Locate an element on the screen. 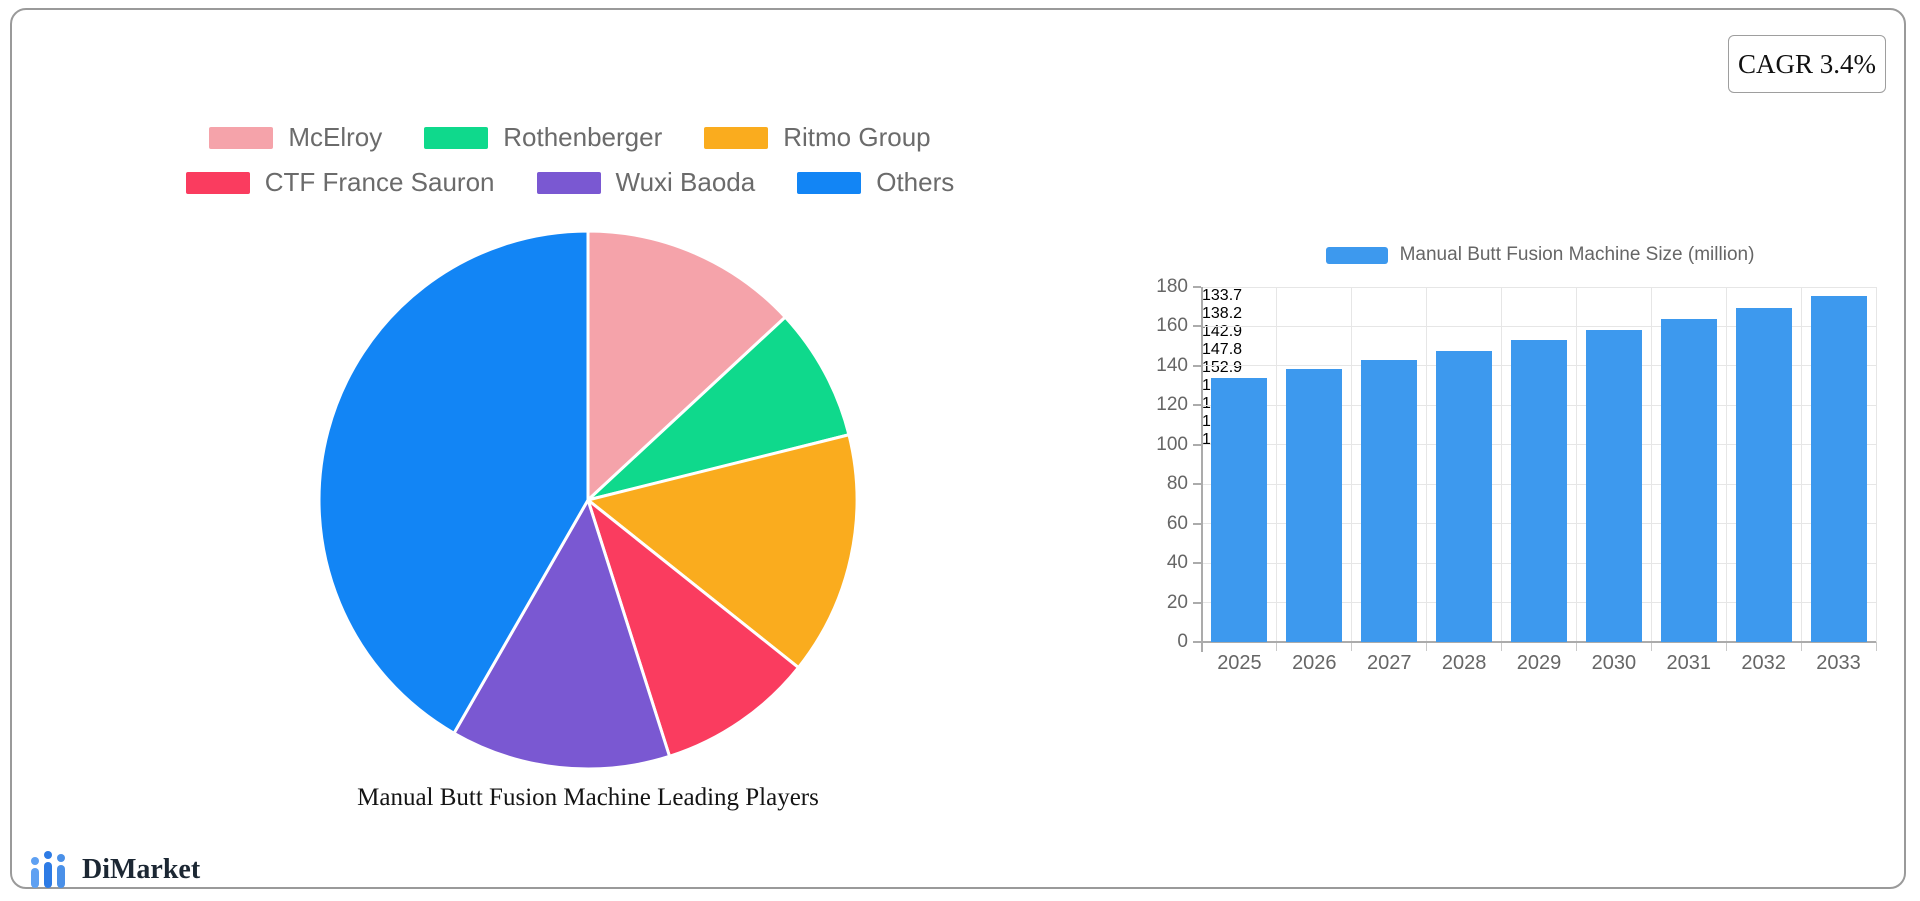  pie-slice-ritmo-group is located at coordinates (722, 551).